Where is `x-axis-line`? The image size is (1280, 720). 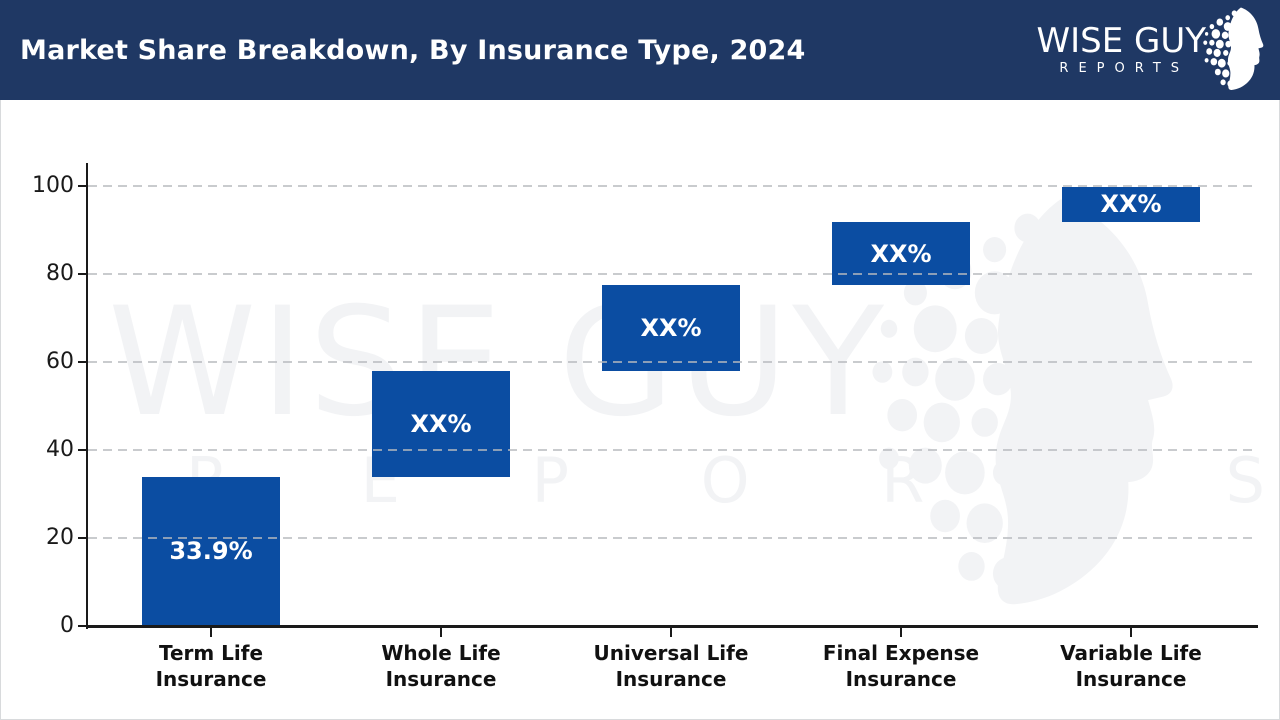
x-axis-line is located at coordinates (672, 626).